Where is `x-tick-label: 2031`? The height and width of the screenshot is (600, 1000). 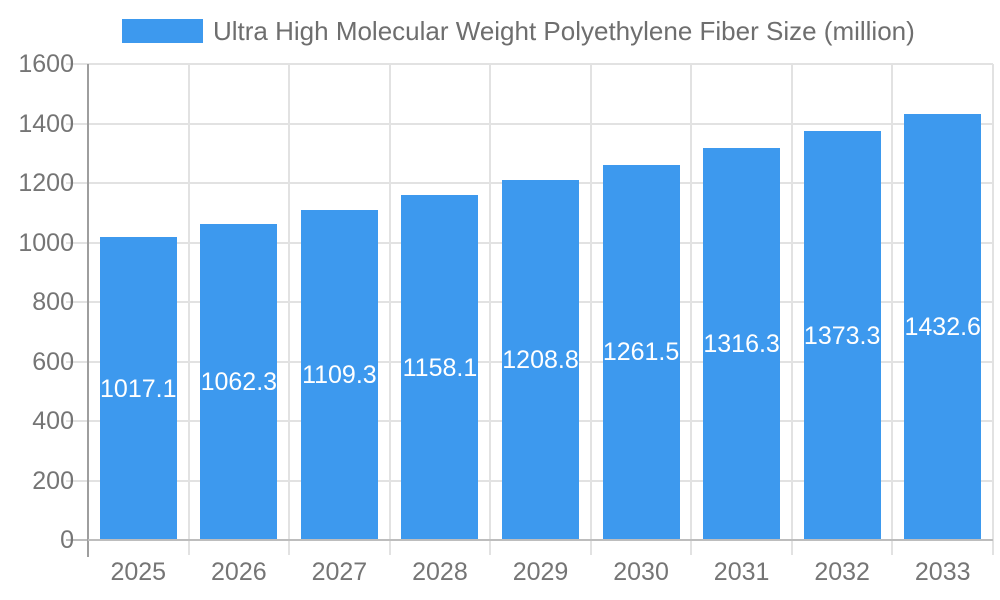 x-tick-label: 2031 is located at coordinates (741, 572).